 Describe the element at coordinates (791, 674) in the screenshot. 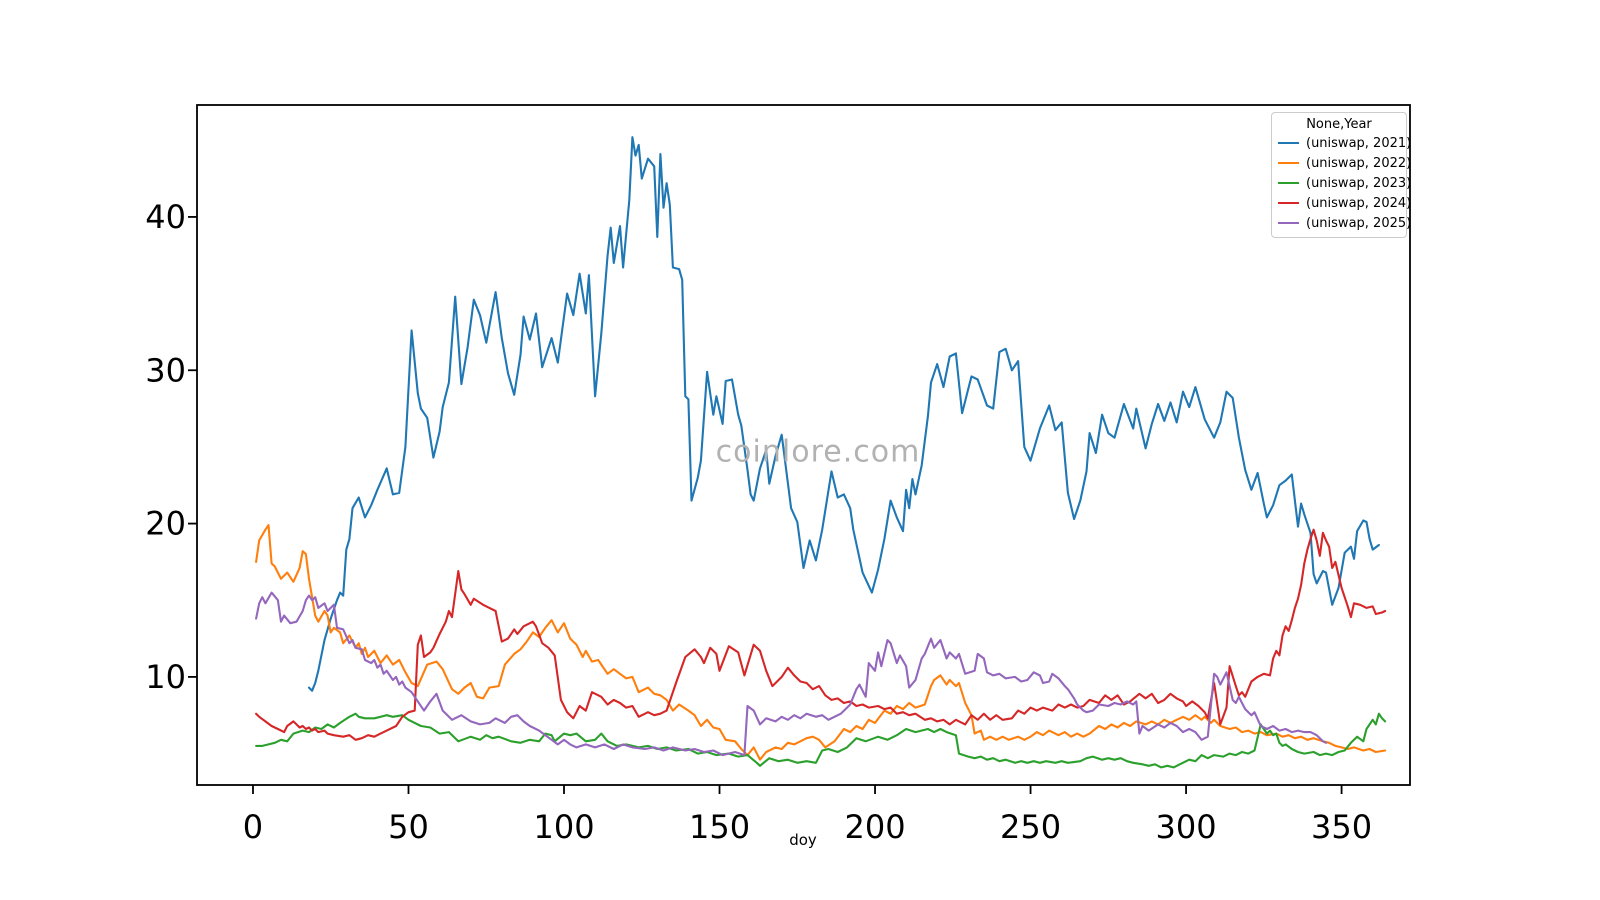

I see `series-line-2025` at that location.